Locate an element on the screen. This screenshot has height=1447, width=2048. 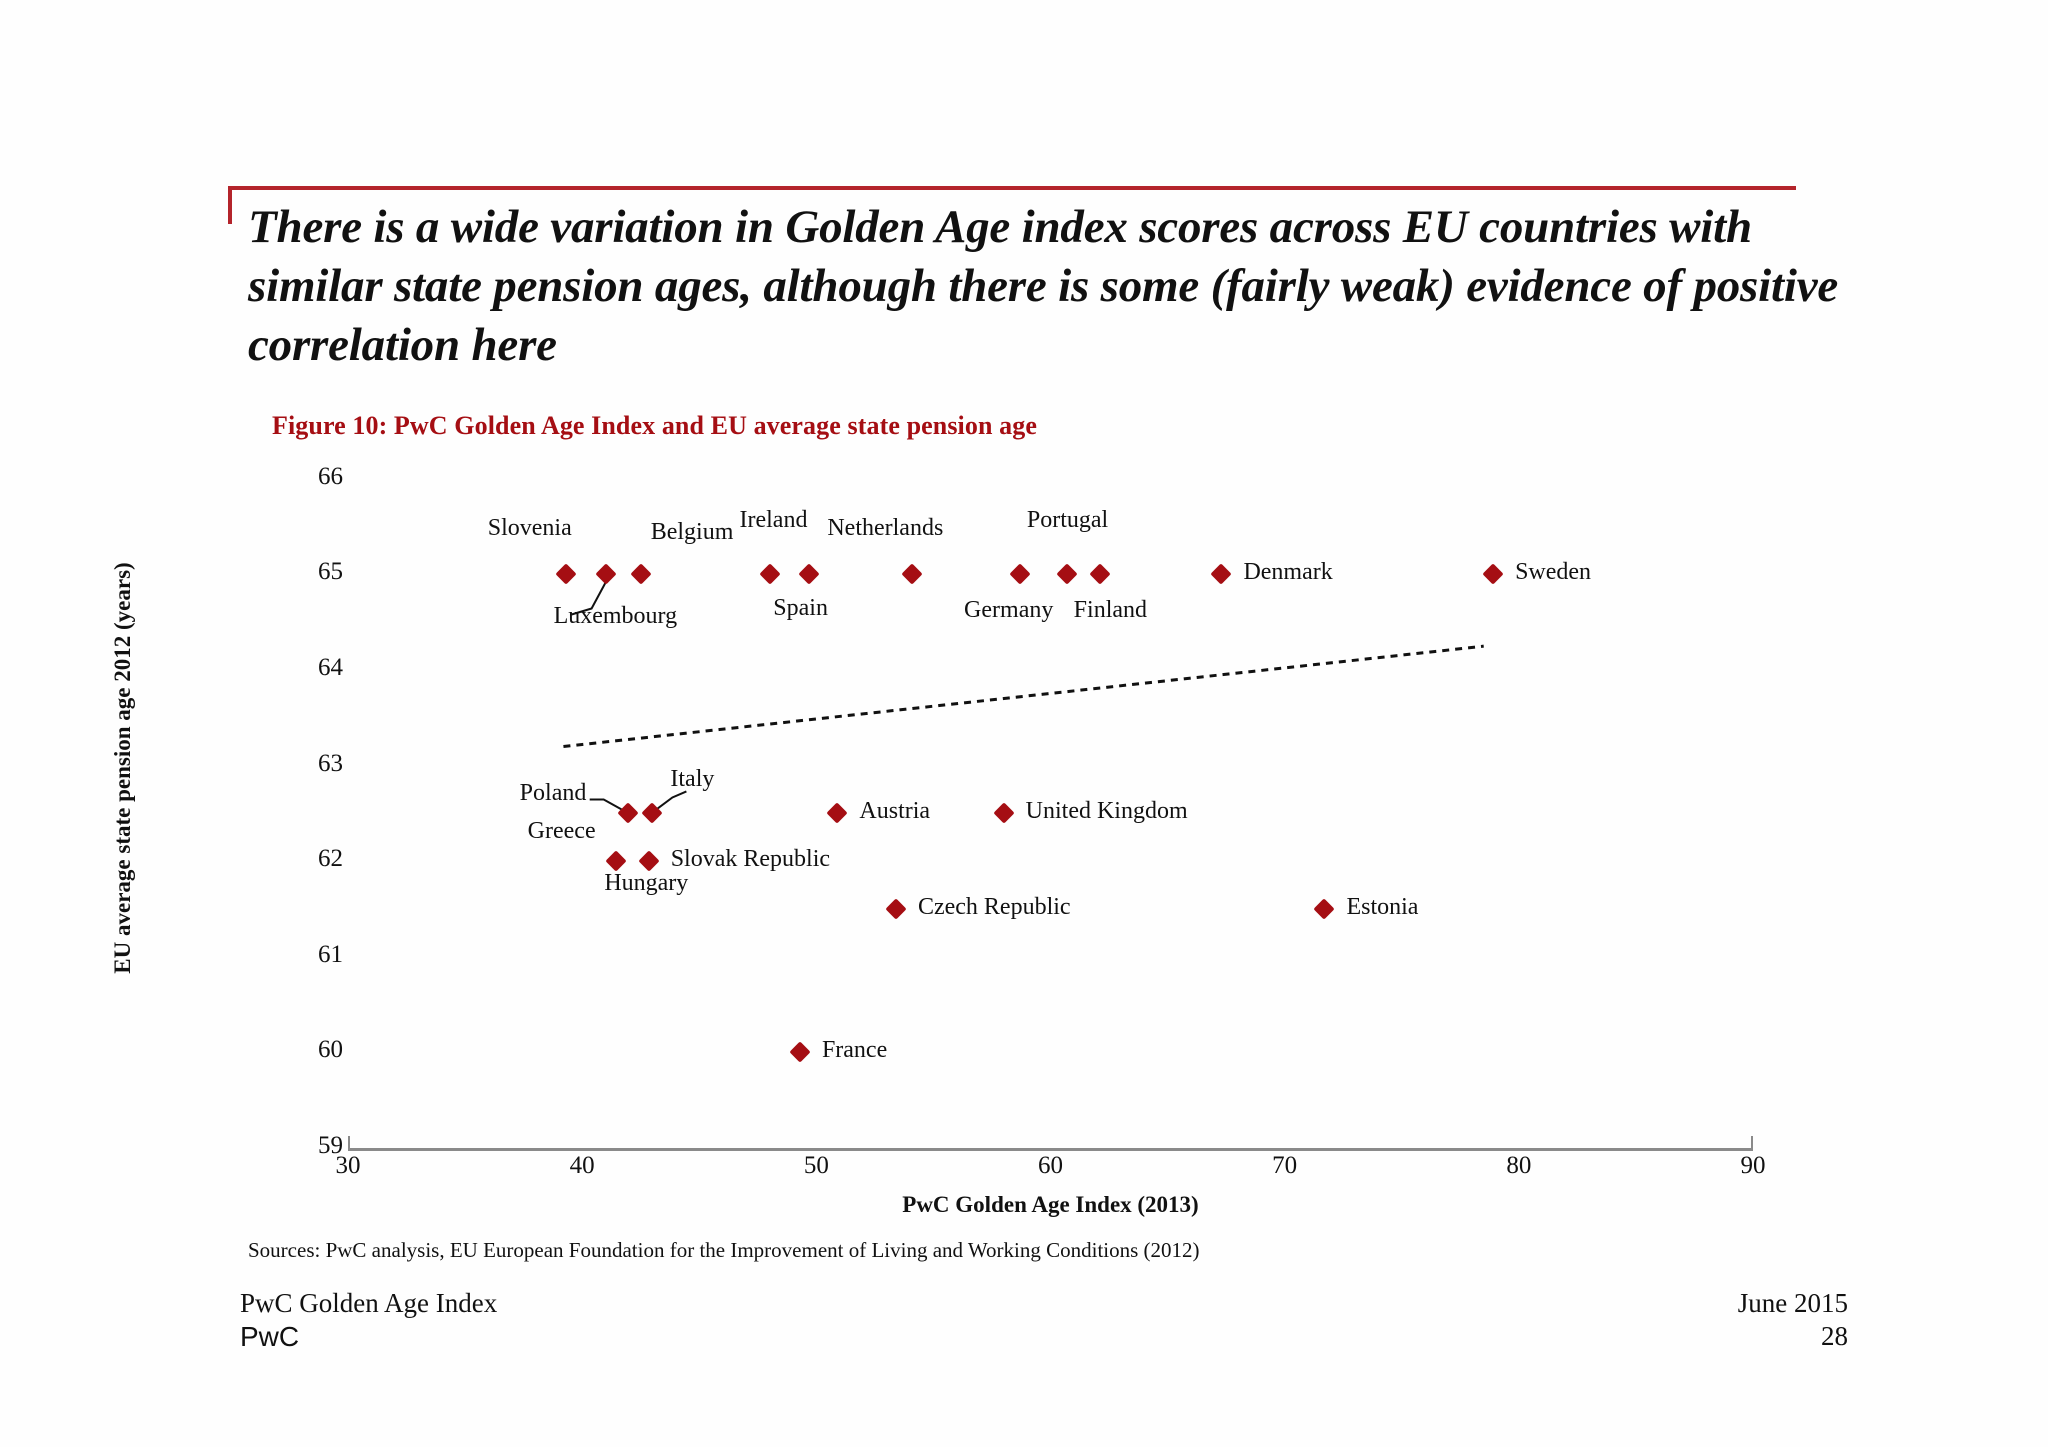
x-axis-tick-start is located at coordinates (349, 1142).